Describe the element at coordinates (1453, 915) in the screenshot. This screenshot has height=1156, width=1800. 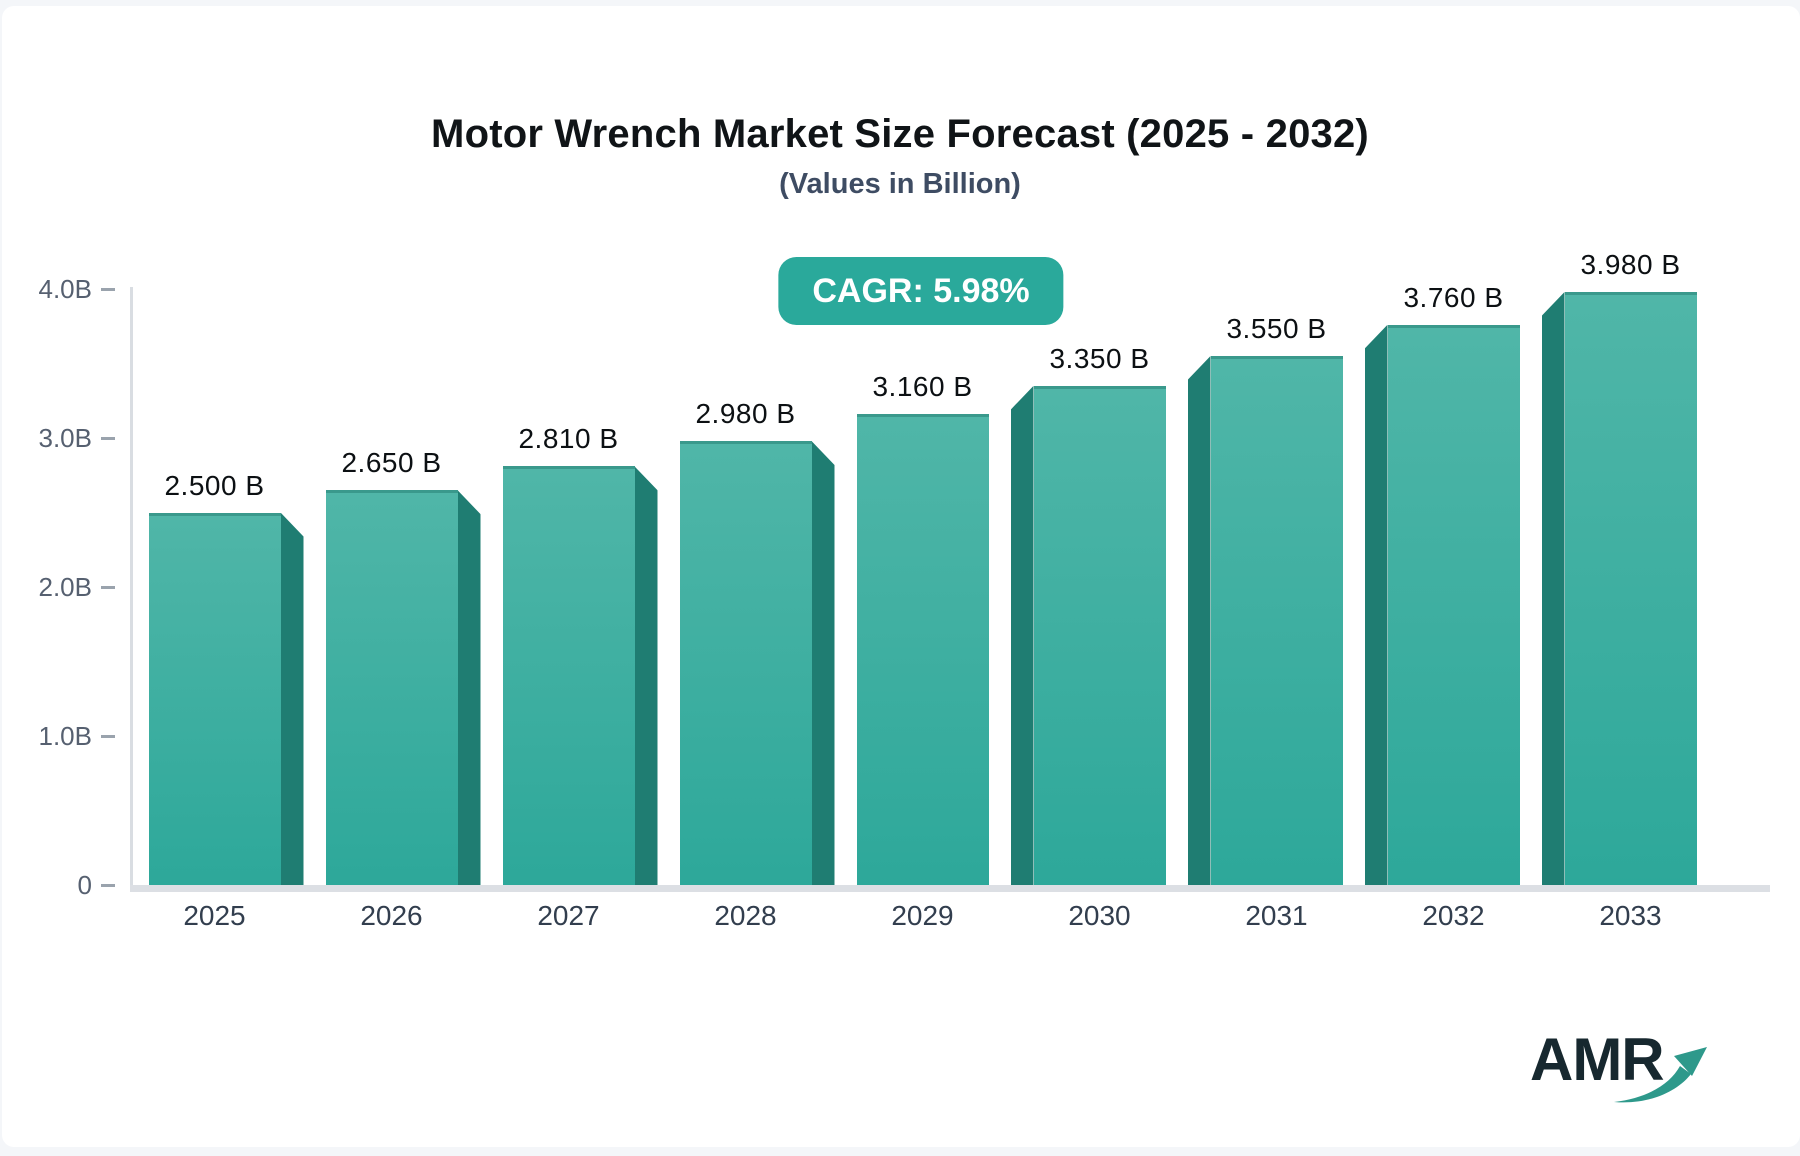
I see `x-tick-label: 2032` at that location.